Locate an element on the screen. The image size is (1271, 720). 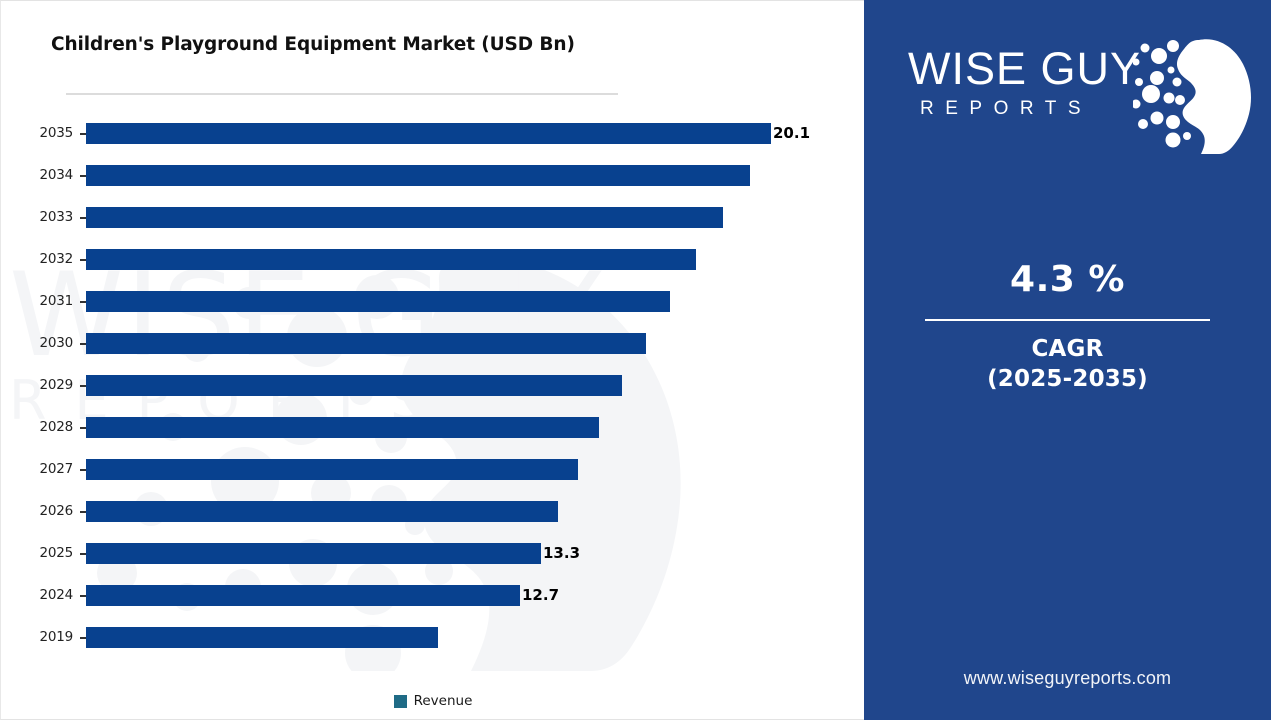
axis-tick-2024 is located at coordinates (83, 596).